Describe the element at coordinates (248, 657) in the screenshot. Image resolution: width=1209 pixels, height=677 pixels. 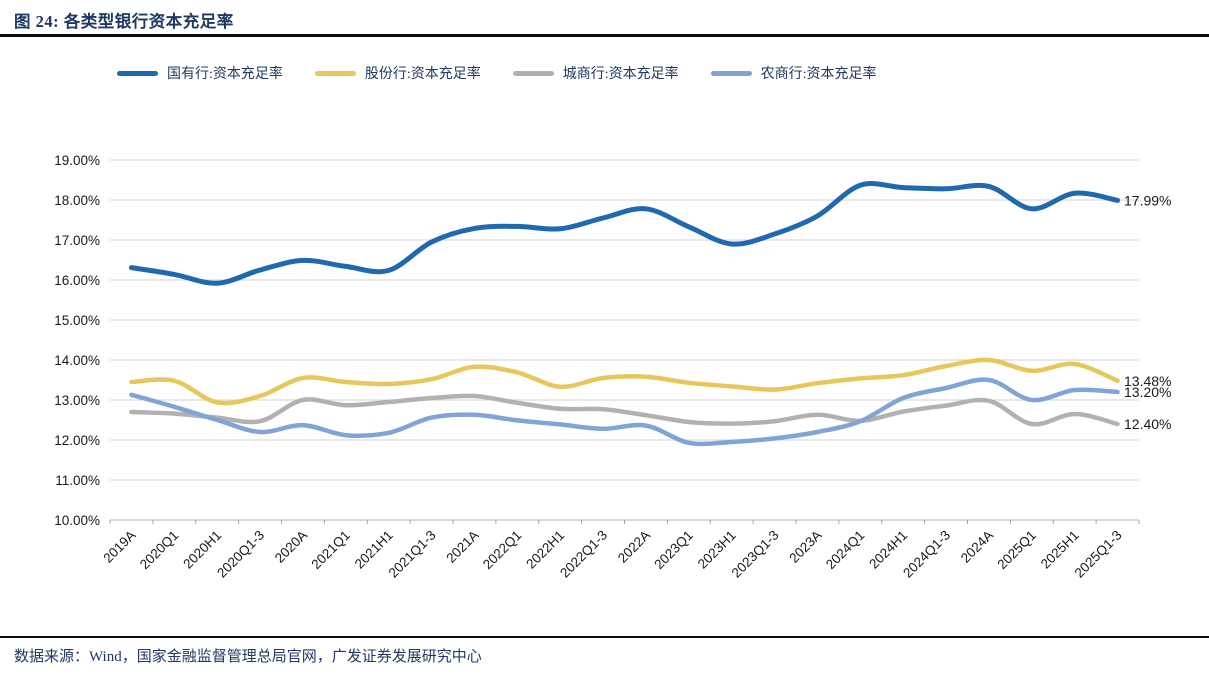
I see `data-source: 数据来源：Wind，国家金融监督管理总局官网，广发证券发展研究中心` at that location.